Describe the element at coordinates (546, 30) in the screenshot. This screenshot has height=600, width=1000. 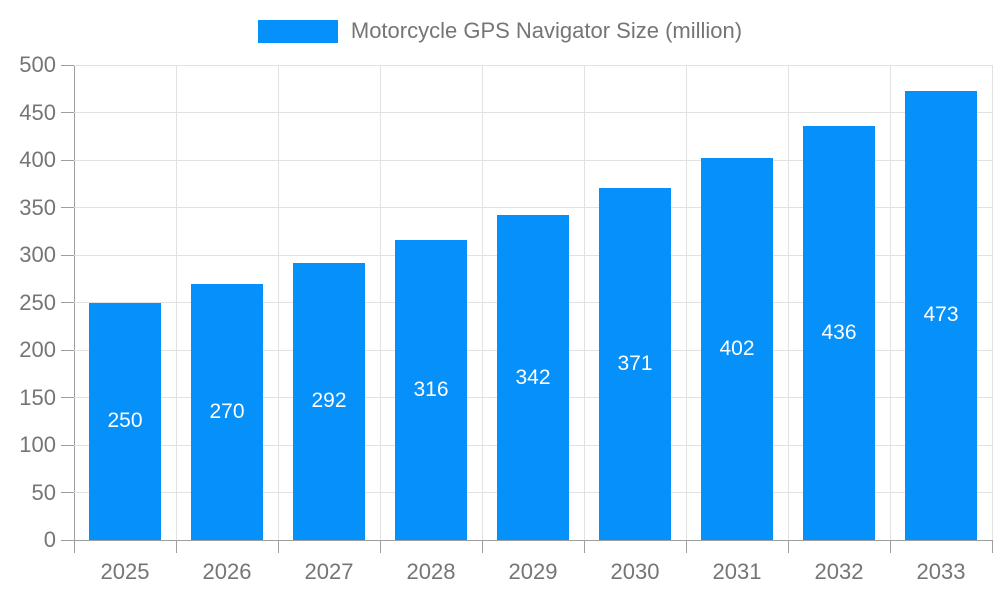
I see `legend-label: Motorcycle GPS Navigator Size (million)` at that location.